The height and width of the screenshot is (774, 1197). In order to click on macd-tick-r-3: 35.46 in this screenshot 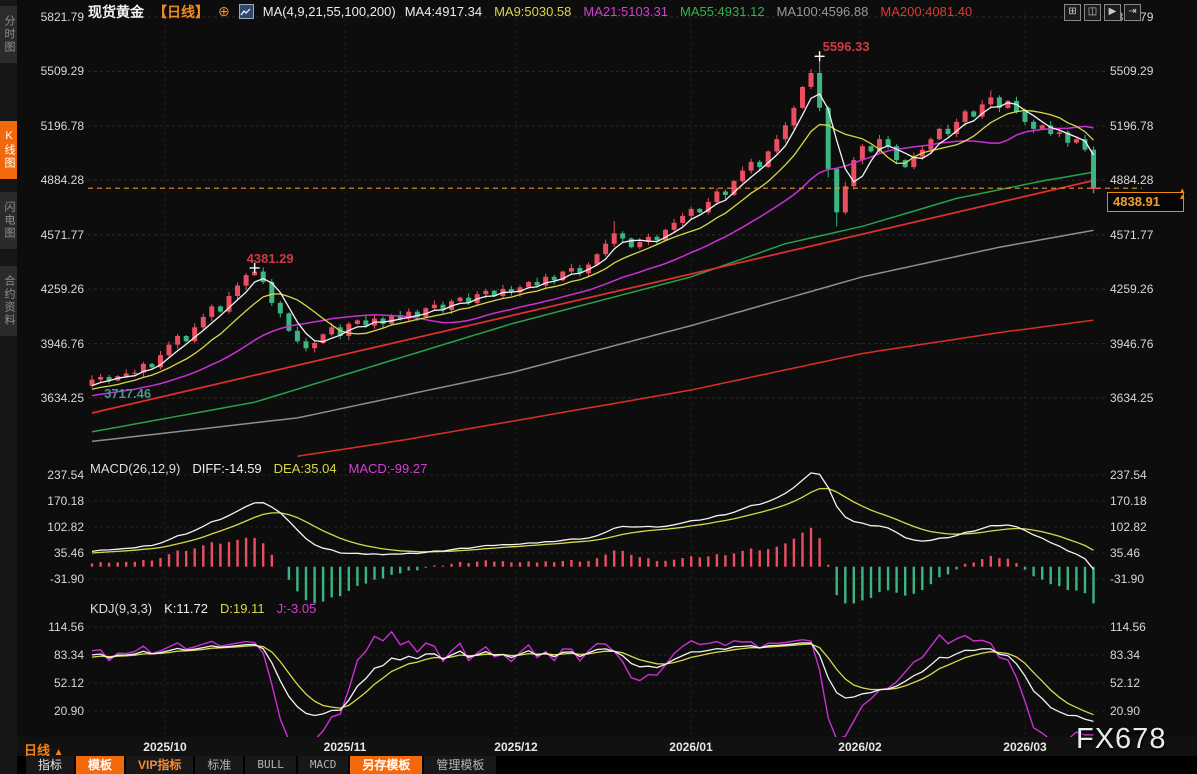, I will do `click(1125, 553)`.